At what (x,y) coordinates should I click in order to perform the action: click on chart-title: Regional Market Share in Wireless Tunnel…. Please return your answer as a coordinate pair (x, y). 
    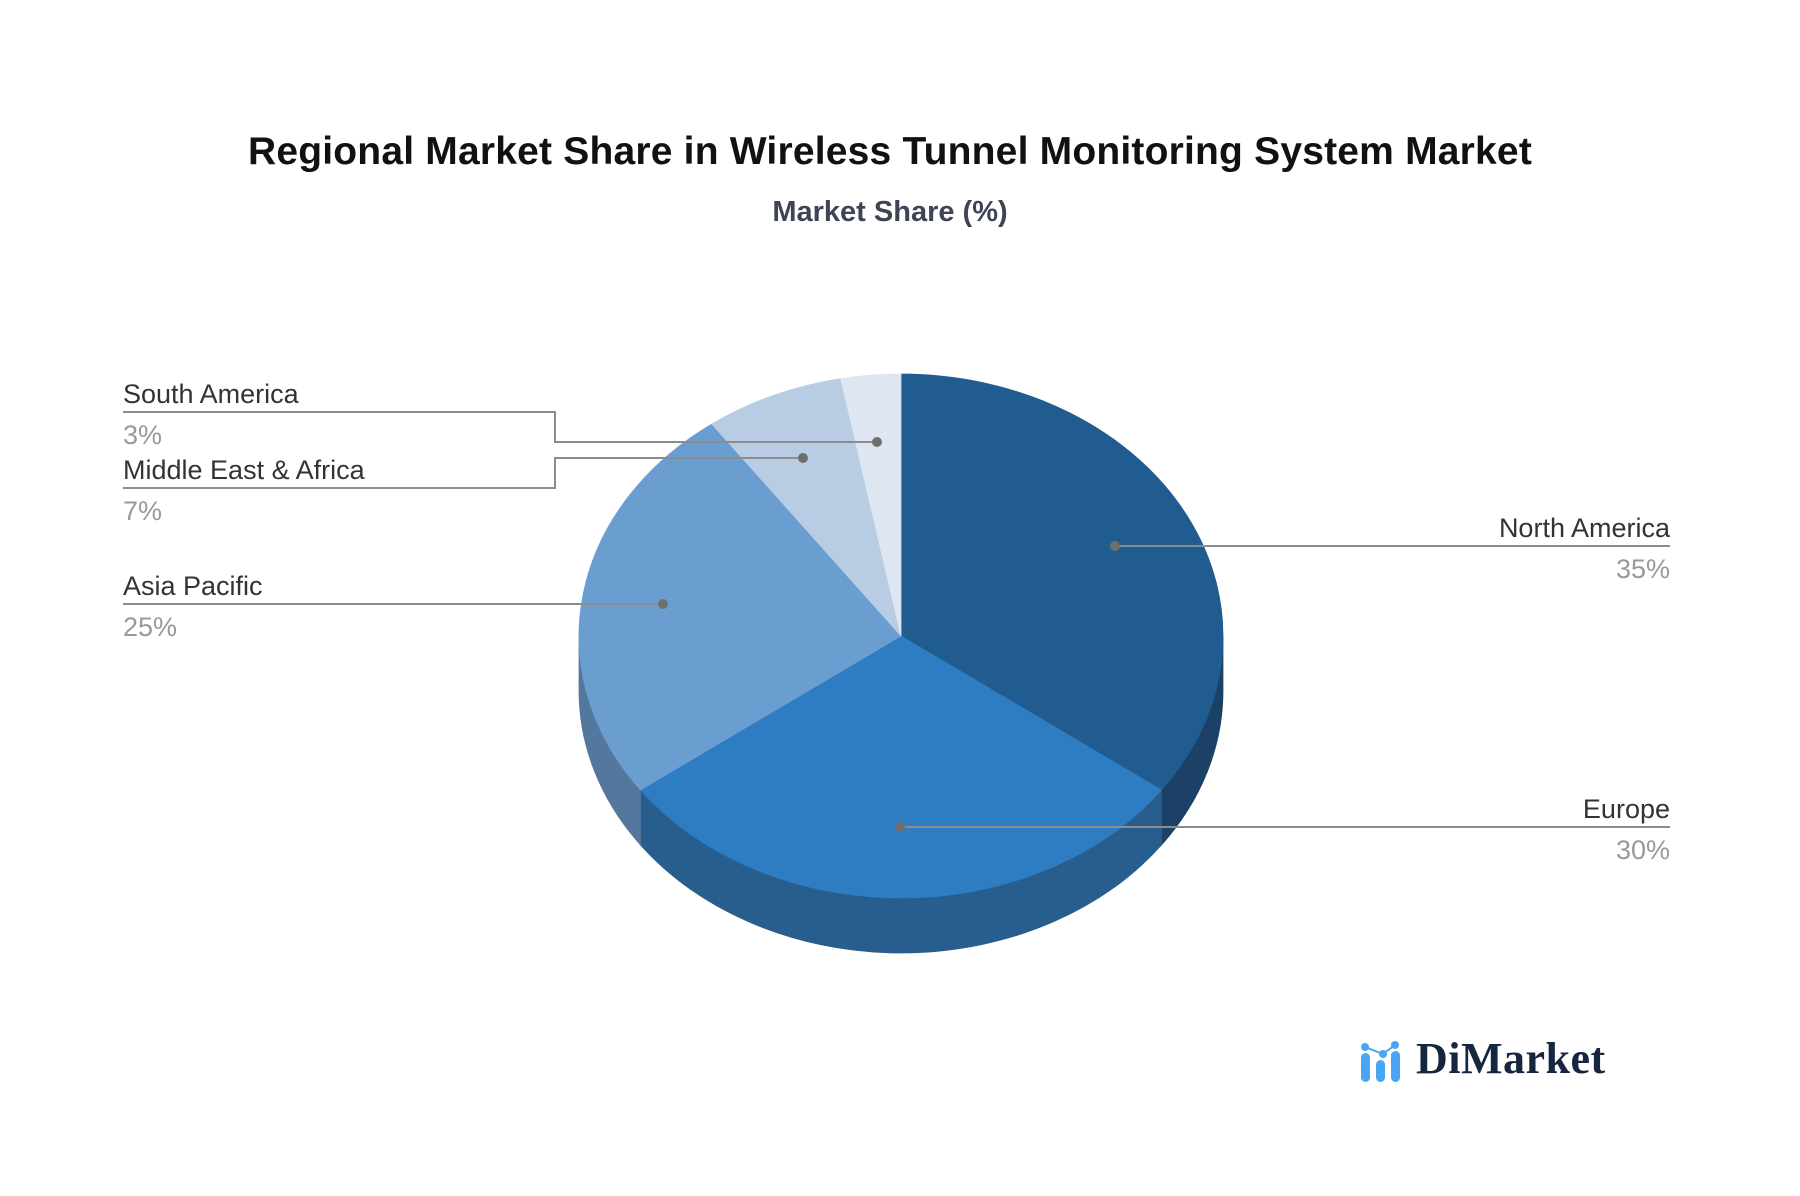
    Looking at the image, I should click on (890, 151).